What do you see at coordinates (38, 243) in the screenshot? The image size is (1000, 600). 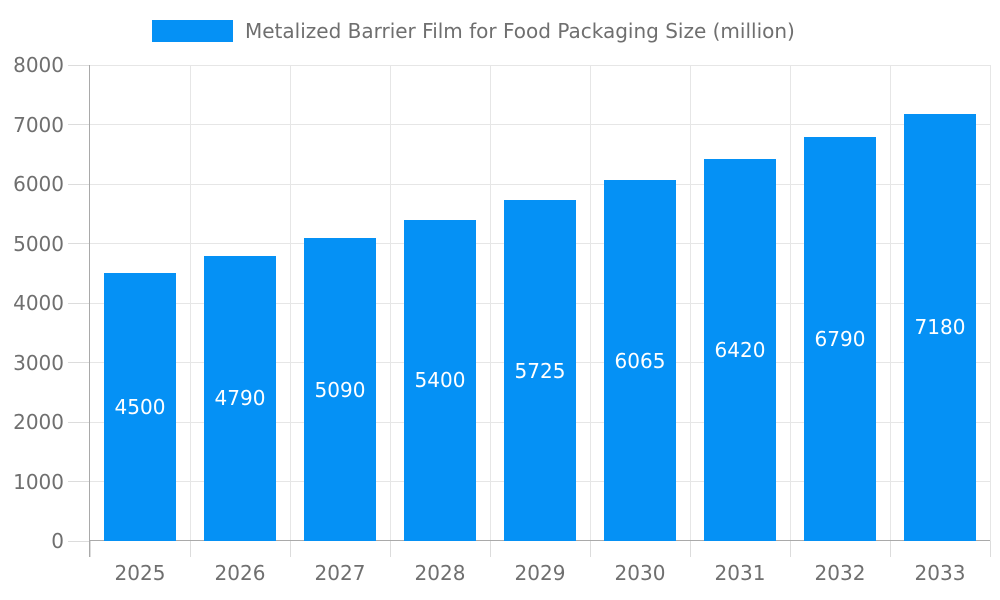 I see `y-axis-tick-label: 5000` at bounding box center [38, 243].